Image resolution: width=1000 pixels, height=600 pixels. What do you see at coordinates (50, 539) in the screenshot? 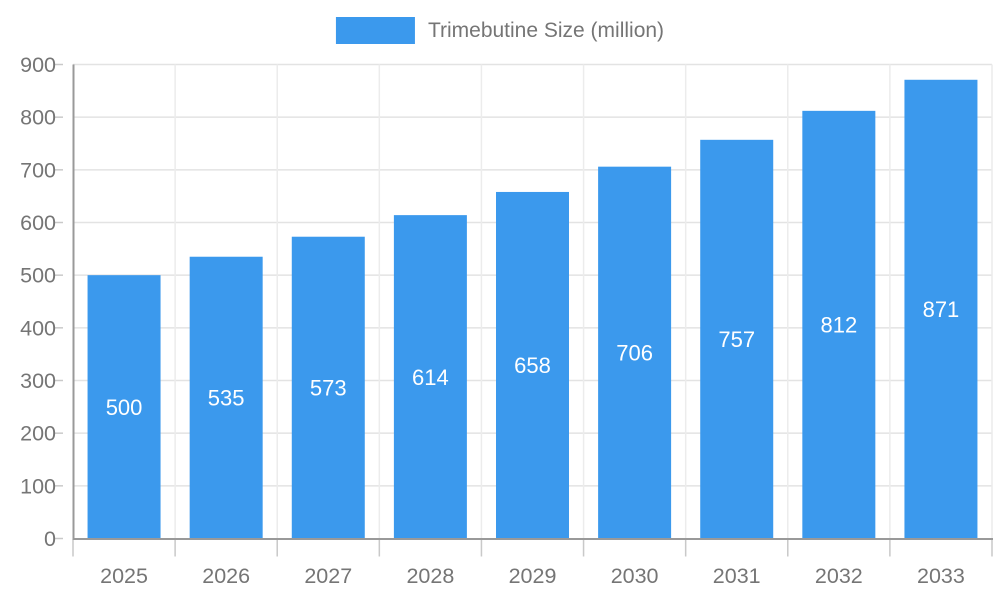
I see `y-axis-label: 0` at bounding box center [50, 539].